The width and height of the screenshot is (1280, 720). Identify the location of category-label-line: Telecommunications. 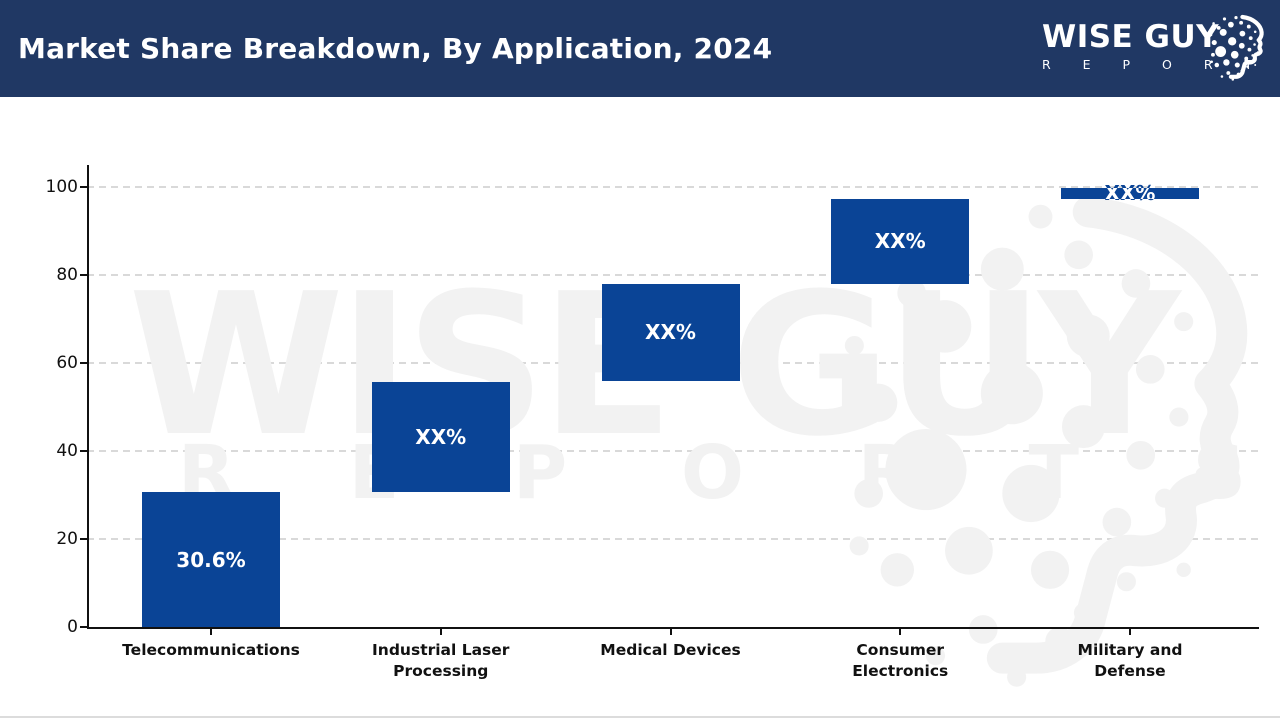
(211, 650).